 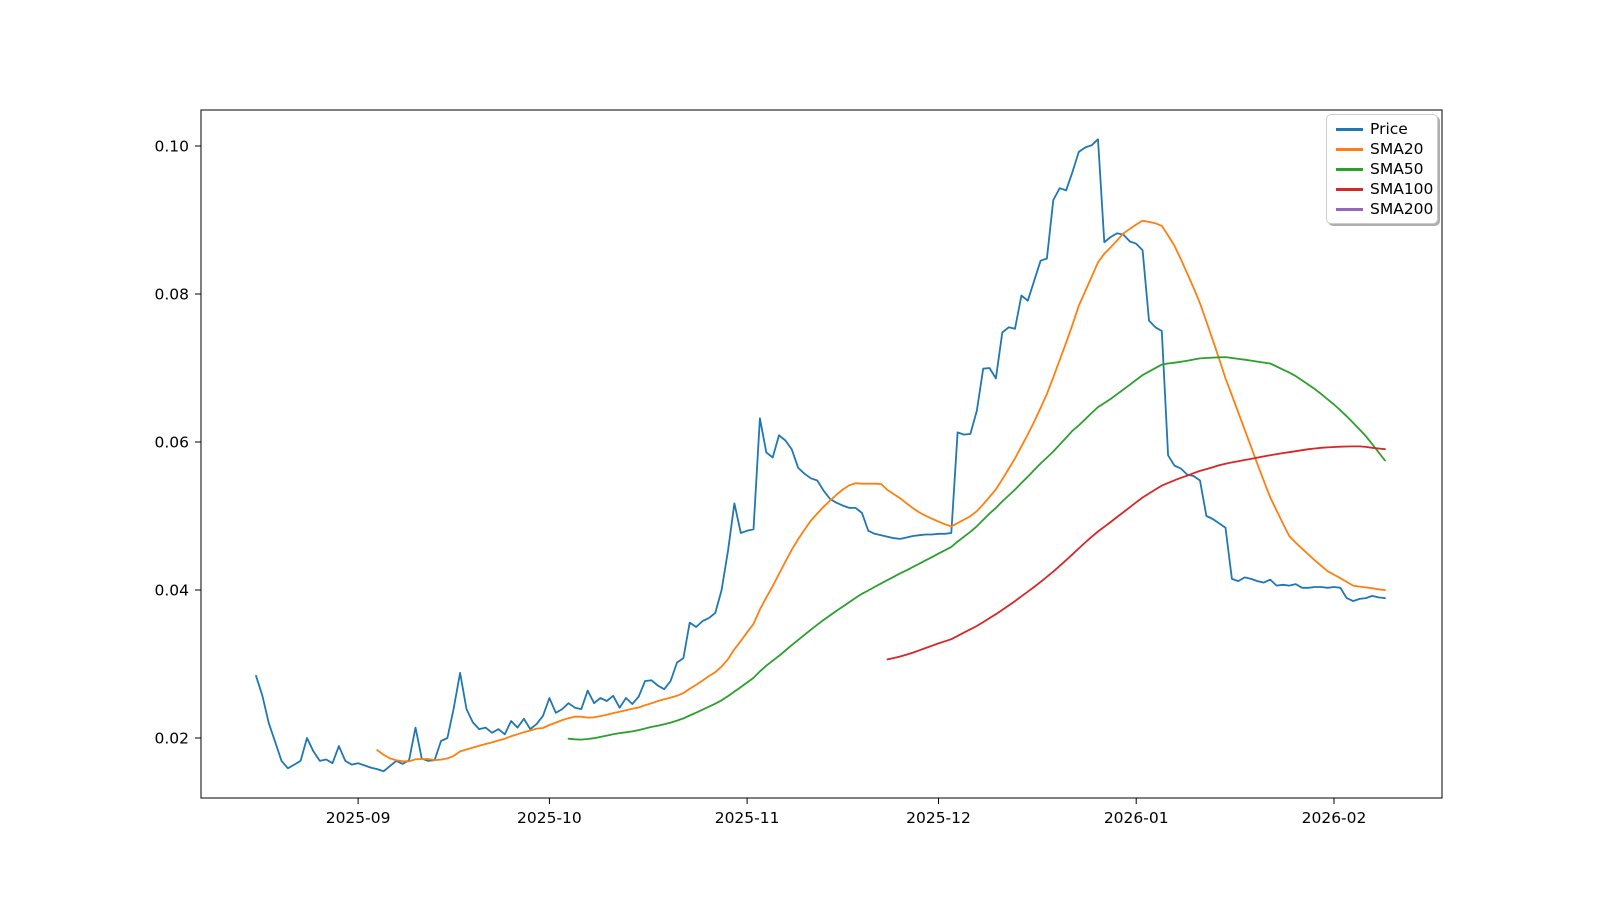 What do you see at coordinates (1349, 129) in the screenshot?
I see `legend-line-sample-price` at bounding box center [1349, 129].